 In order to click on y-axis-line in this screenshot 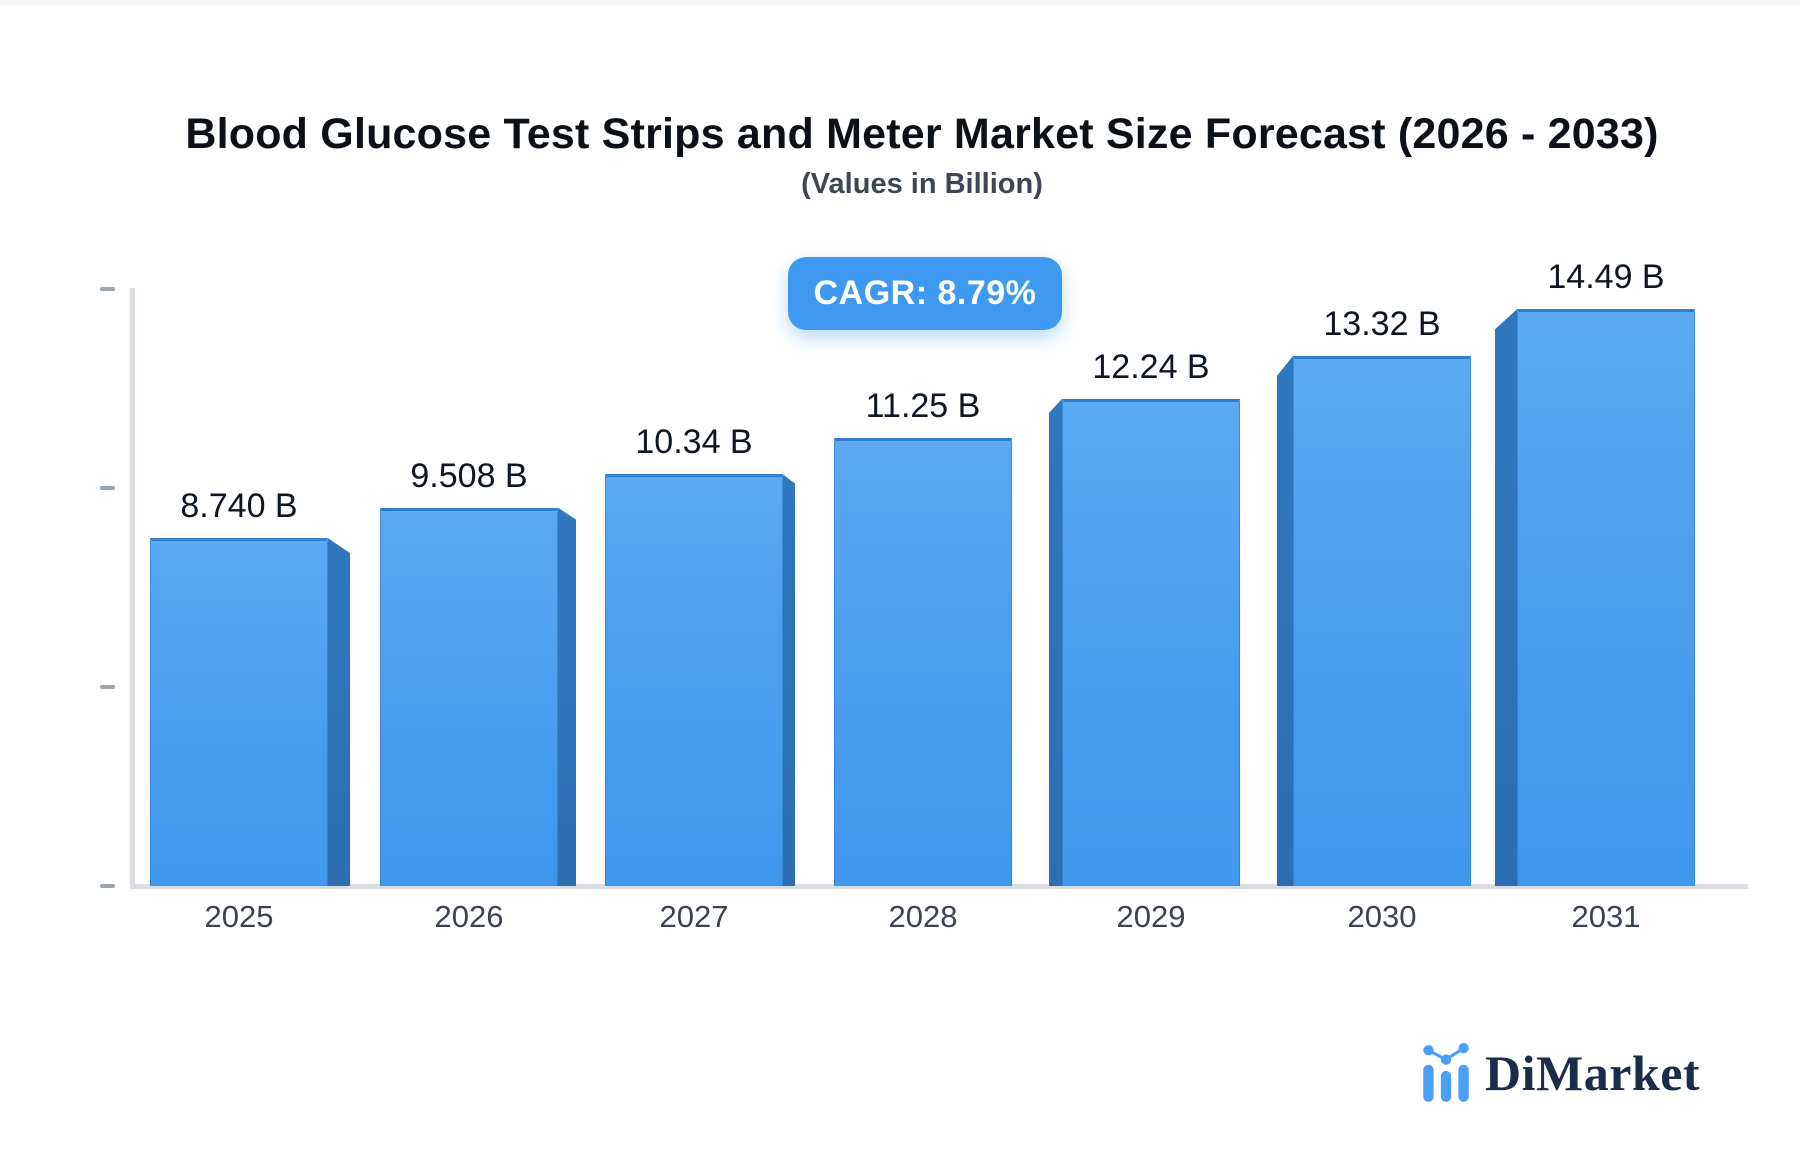, I will do `click(132, 588)`.